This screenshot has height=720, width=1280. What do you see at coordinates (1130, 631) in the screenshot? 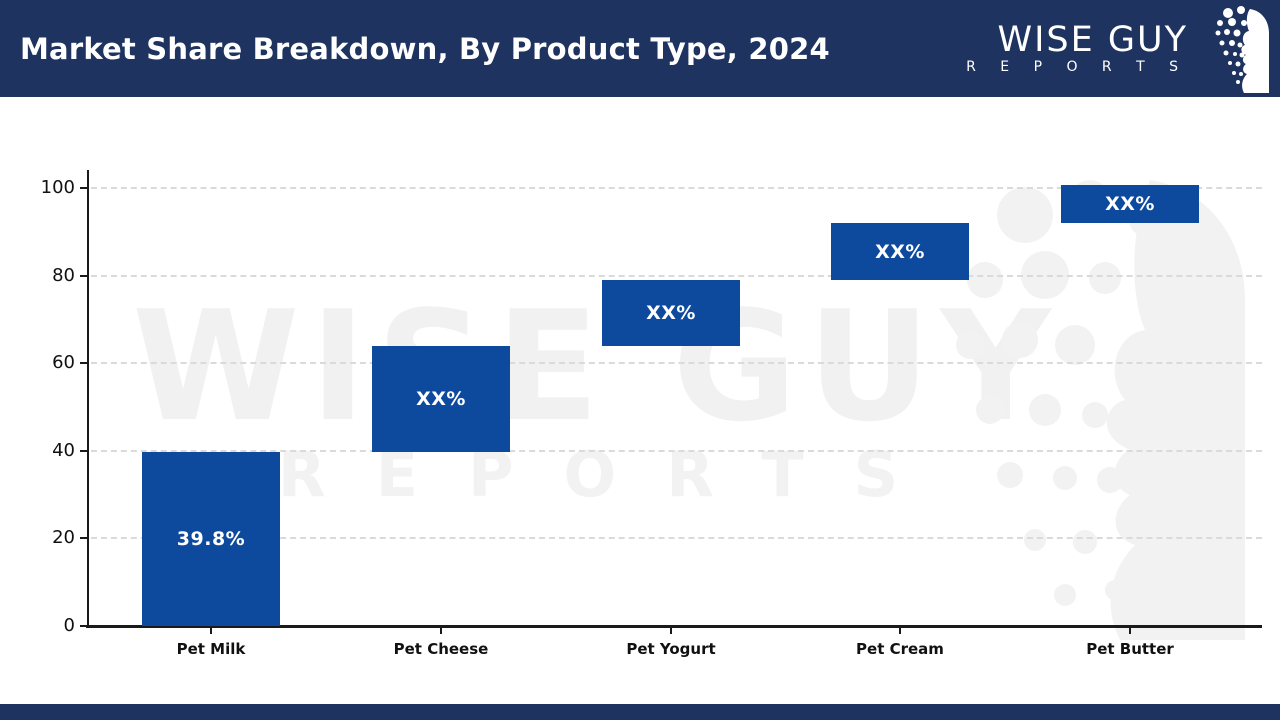
I see `x-tick-pet-butter` at bounding box center [1130, 631].